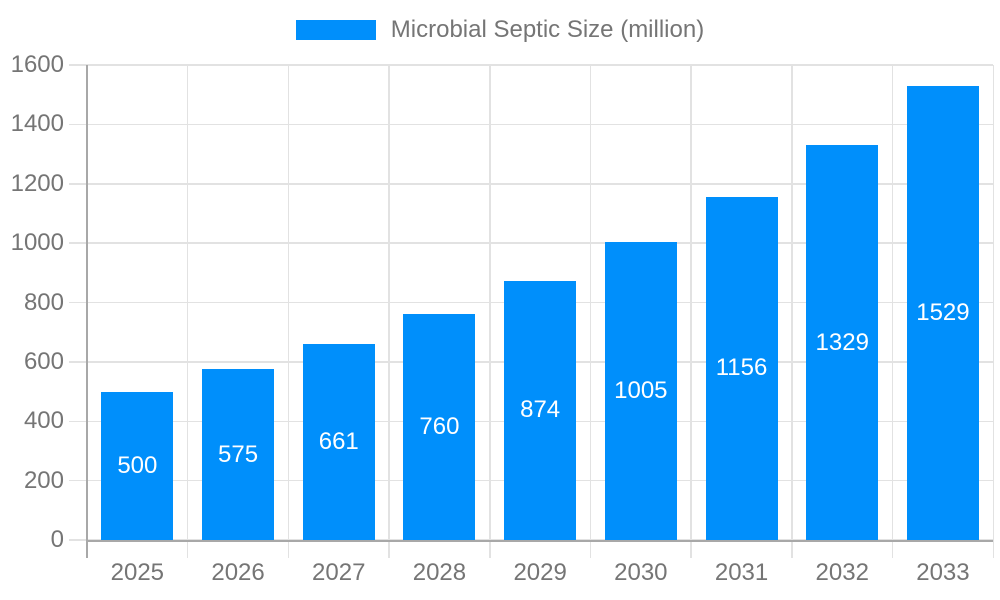 This screenshot has width=1000, height=600. I want to click on y-axis-label: 0, so click(57, 539).